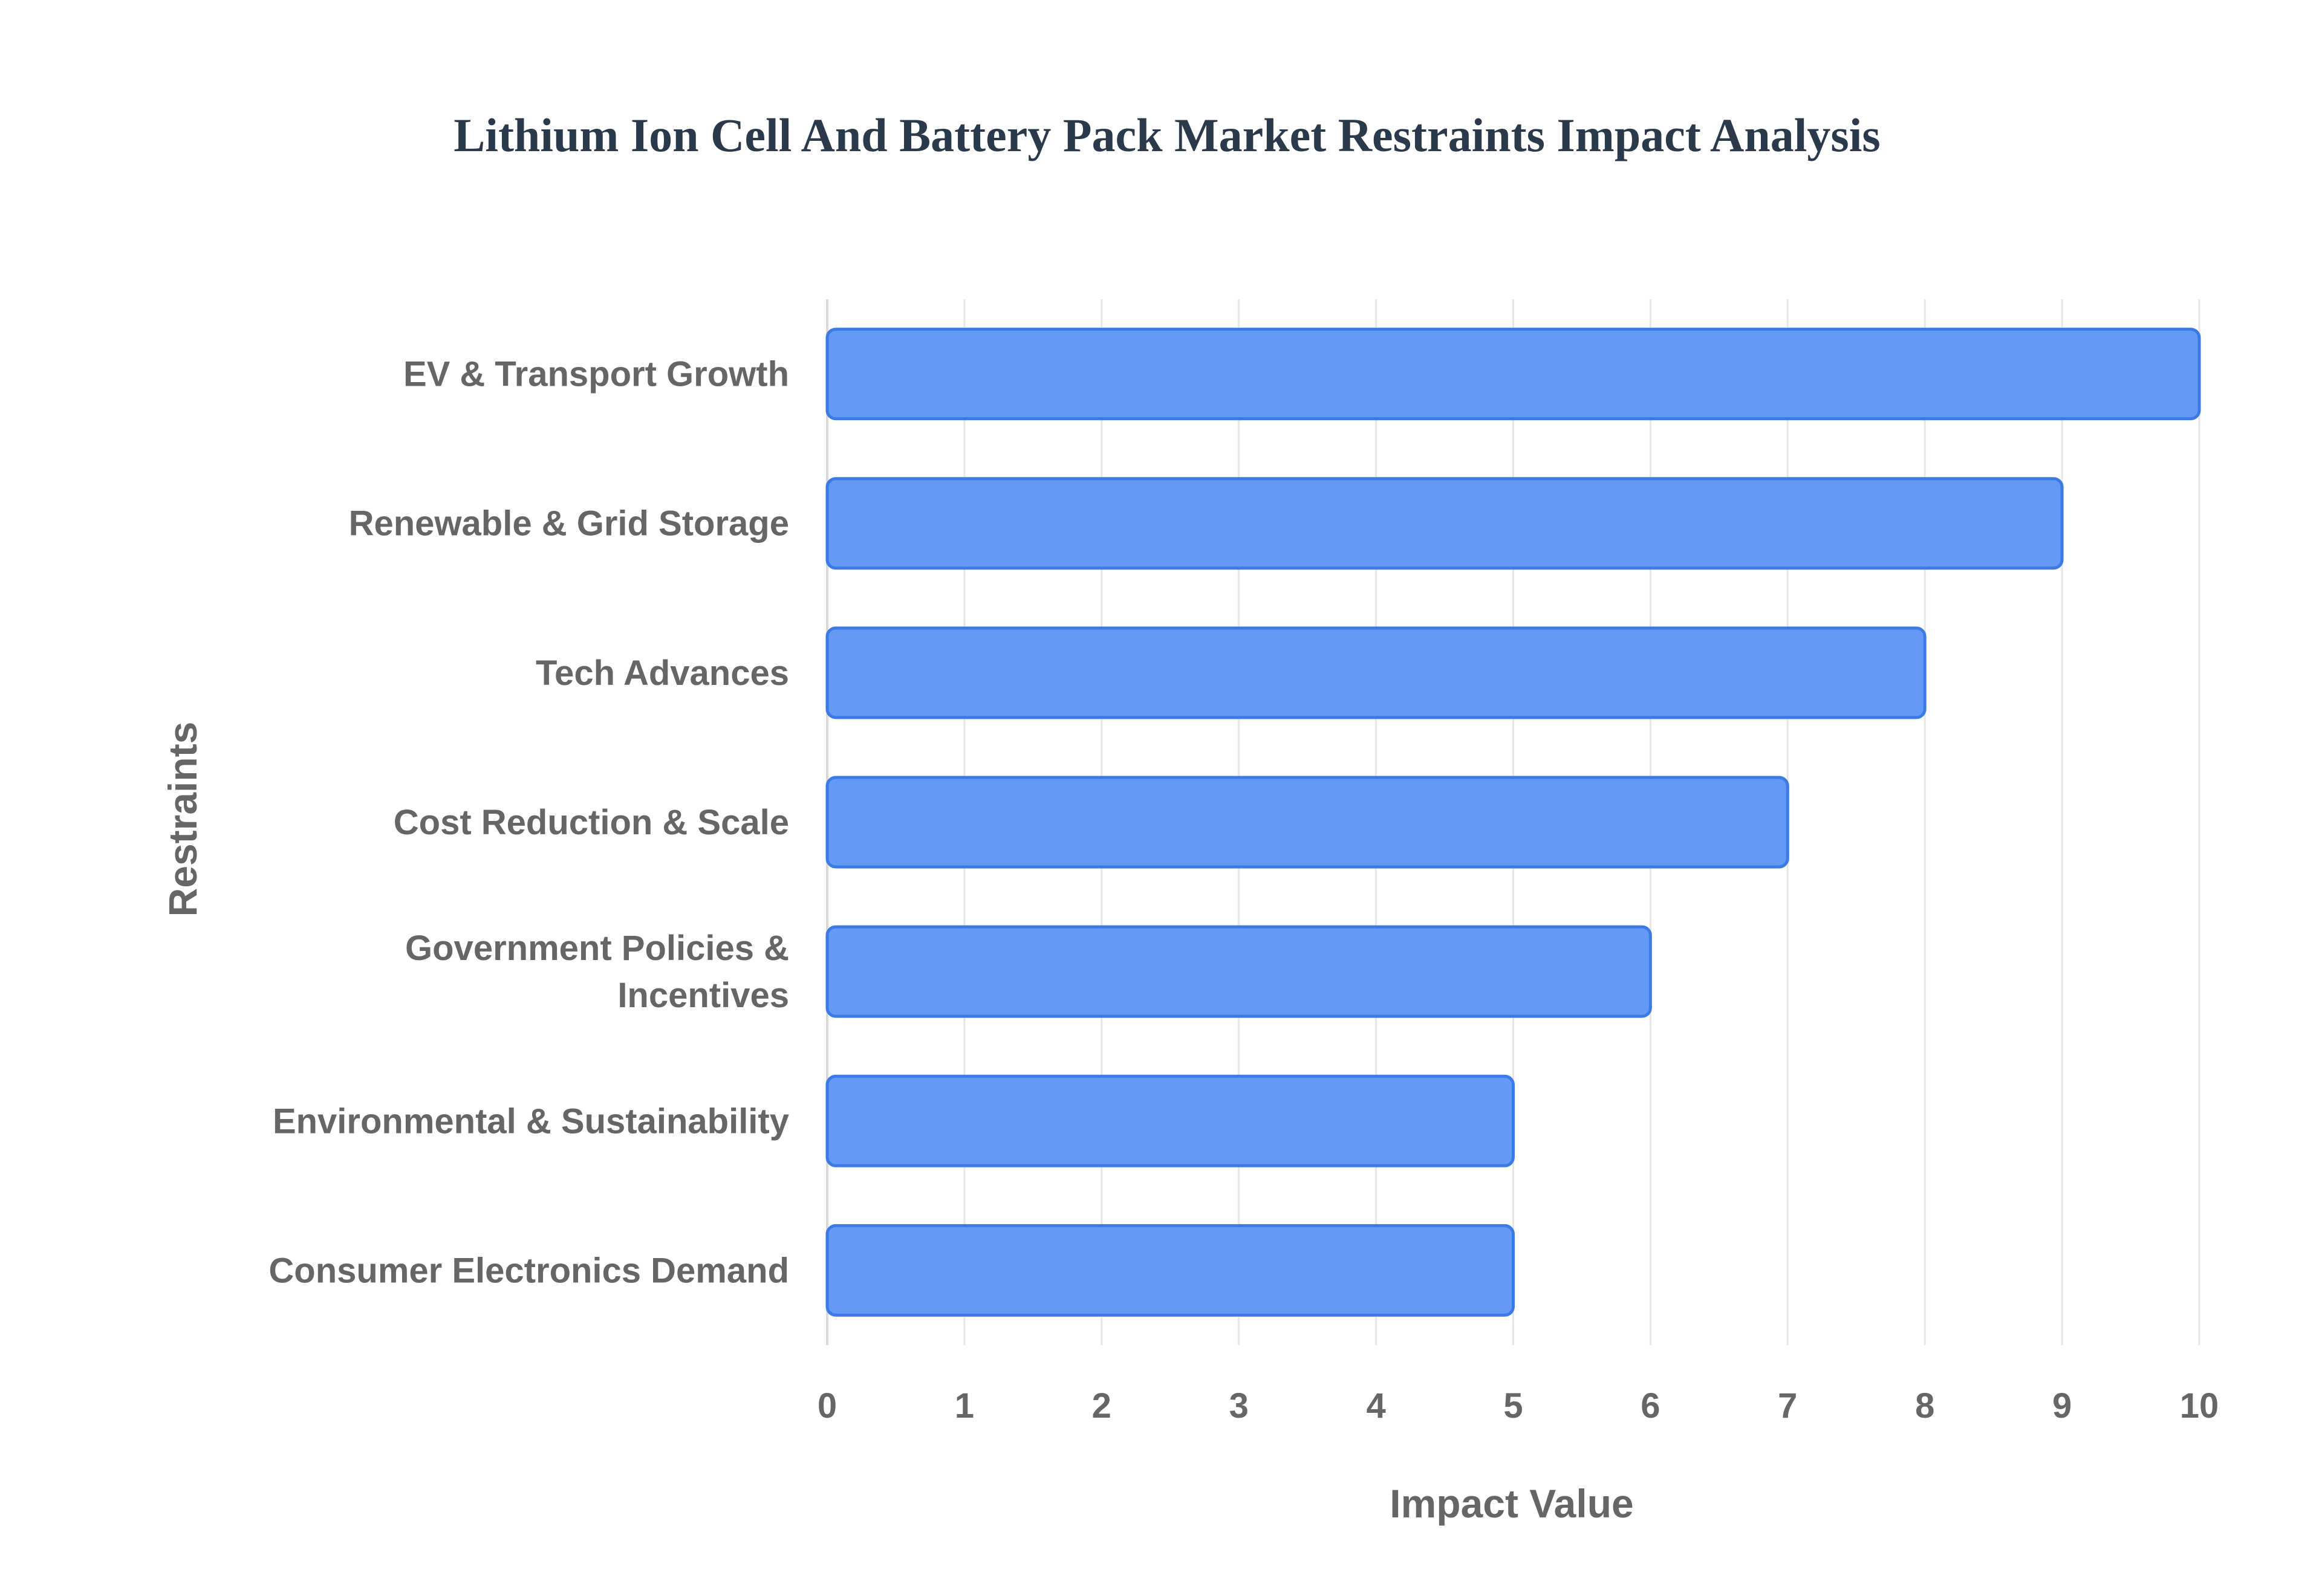 This screenshot has width=2322, height=1596. Describe the element at coordinates (182, 819) in the screenshot. I see `y-axis-title: Restraints` at that location.